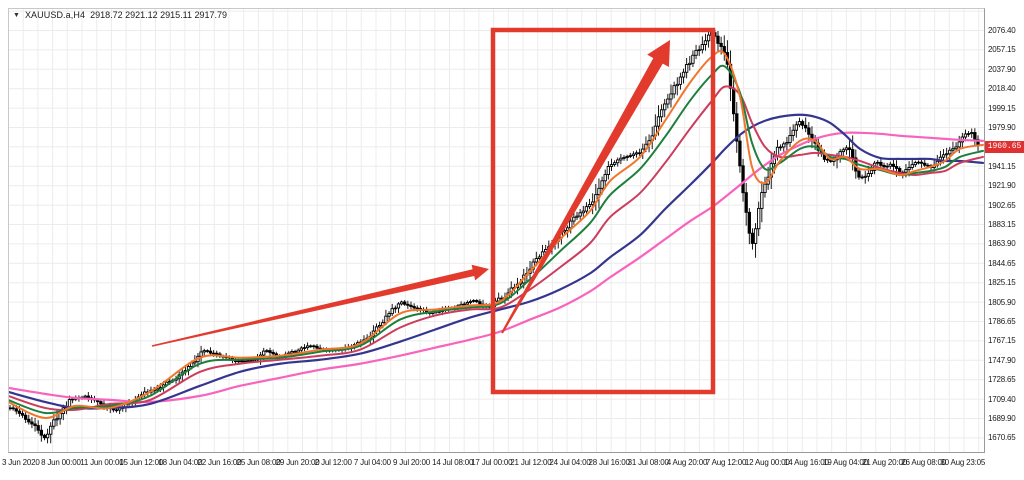  I want to click on time-axis-label: 14 Jul 08:00, so click(453, 462).